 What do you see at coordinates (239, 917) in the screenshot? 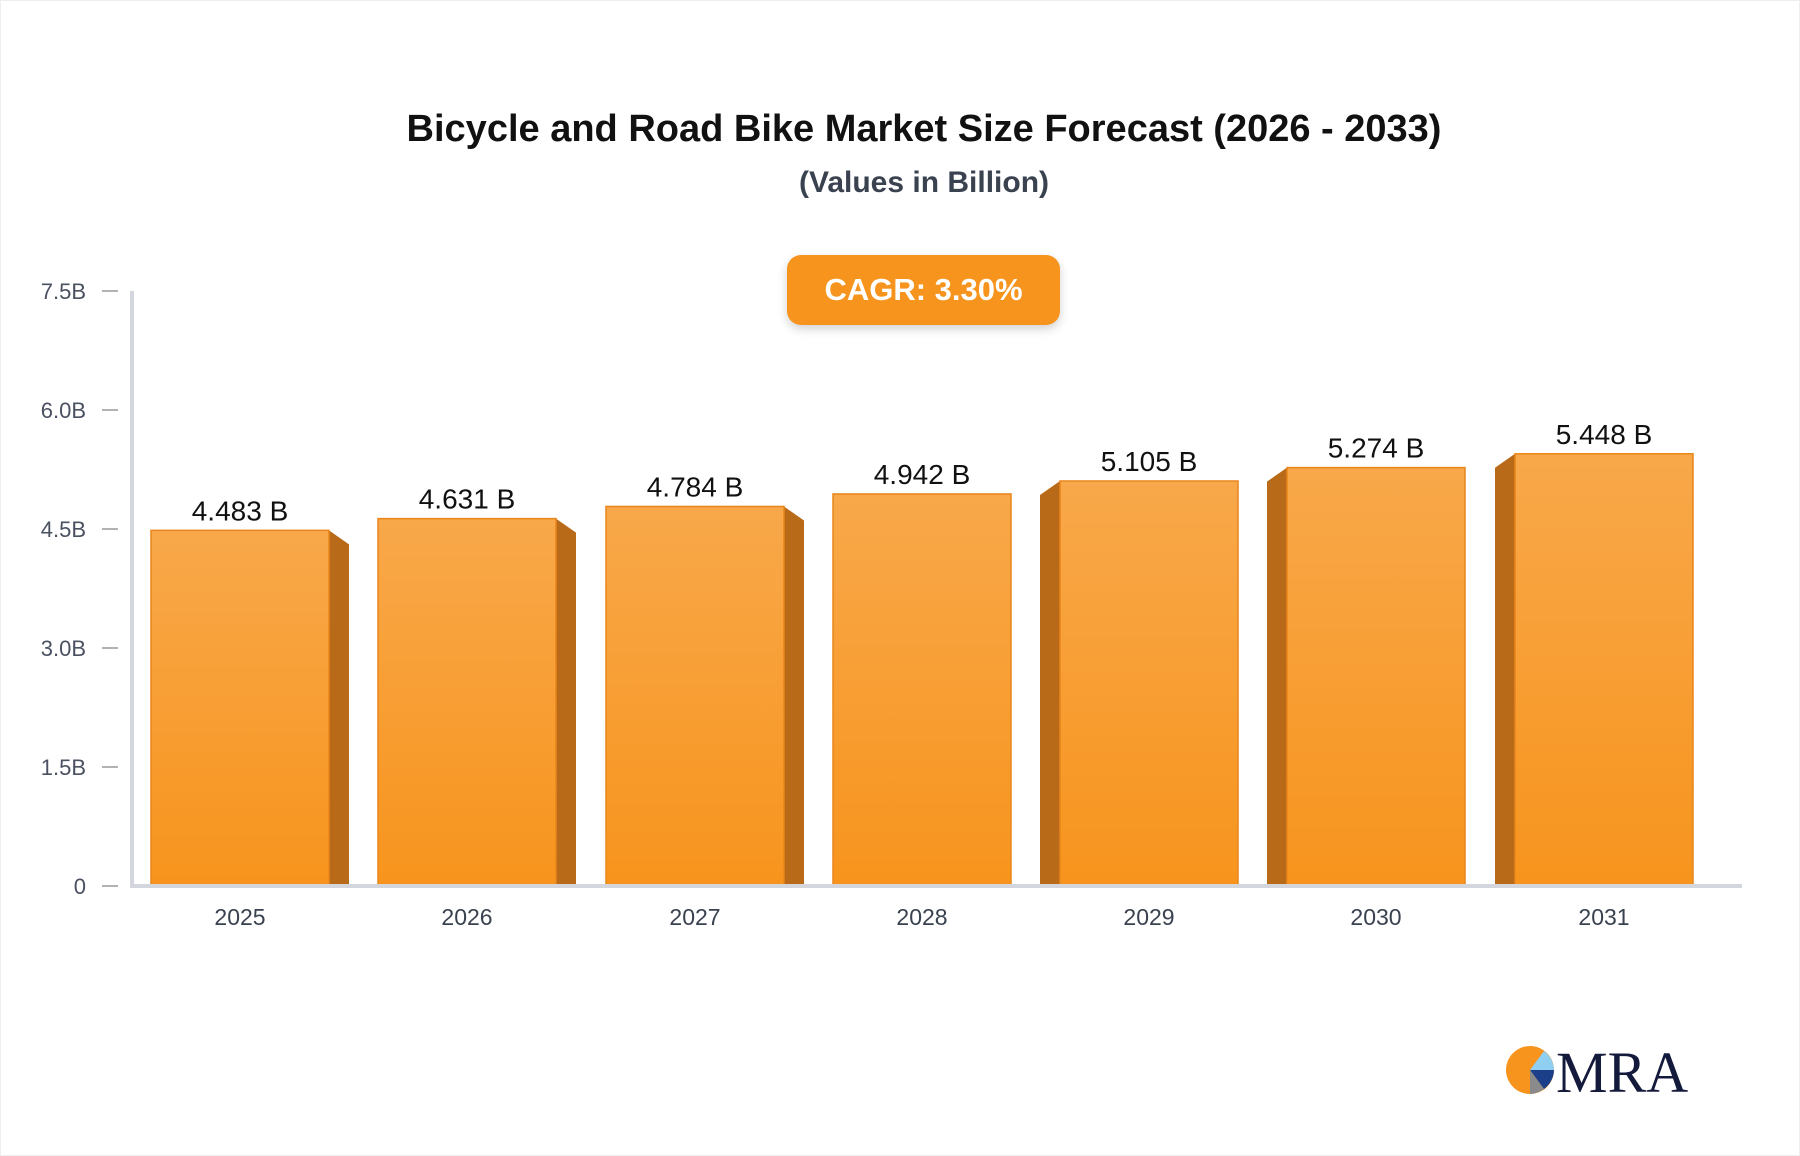
I see `x-tick-label: 2025` at bounding box center [239, 917].